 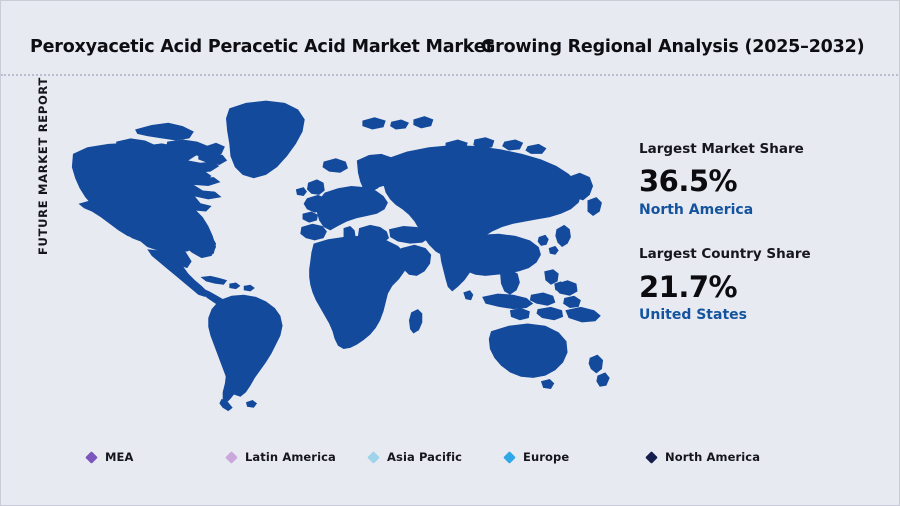 I want to click on stat-label: Largest Market Share, so click(x=721, y=149).